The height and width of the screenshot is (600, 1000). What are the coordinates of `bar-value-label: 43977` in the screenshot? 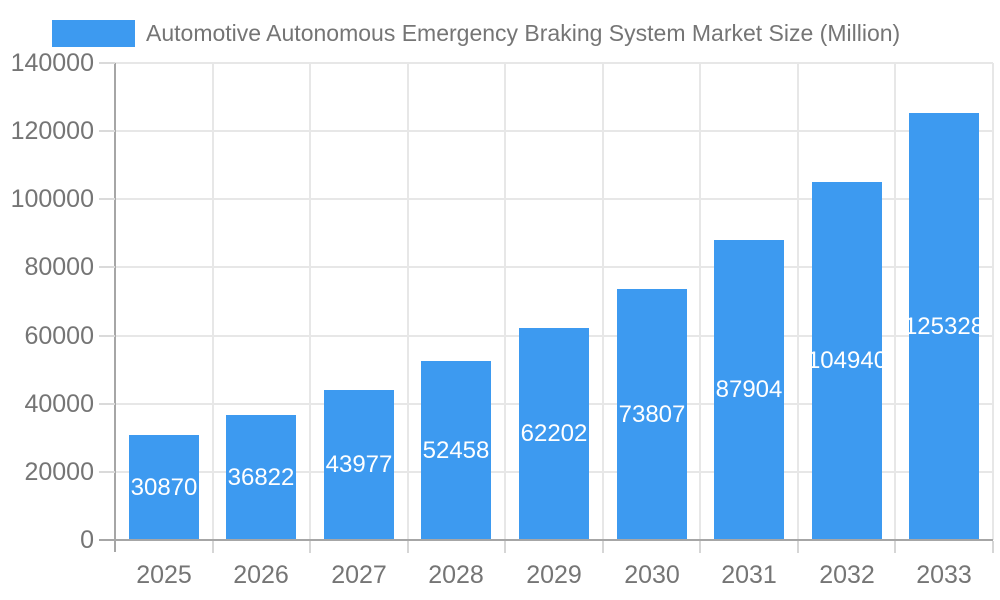 It's located at (359, 464).